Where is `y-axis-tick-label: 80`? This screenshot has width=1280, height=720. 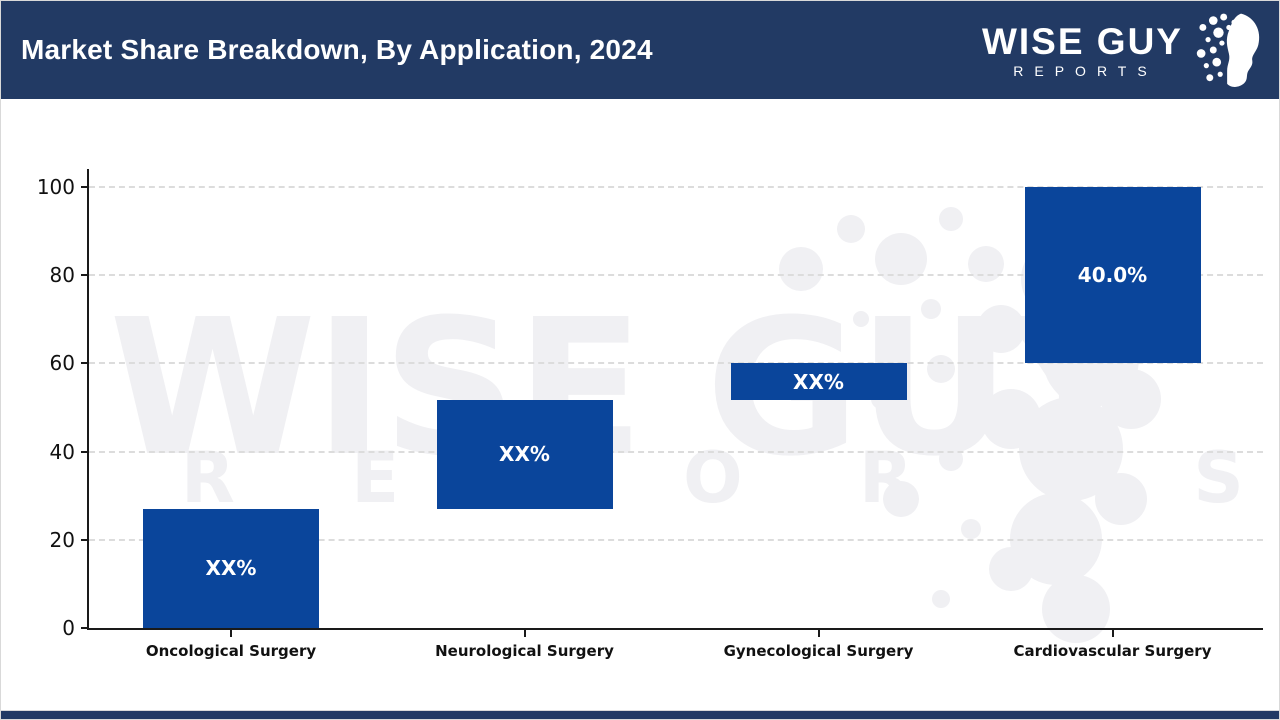 y-axis-tick-label: 80 is located at coordinates (62, 275).